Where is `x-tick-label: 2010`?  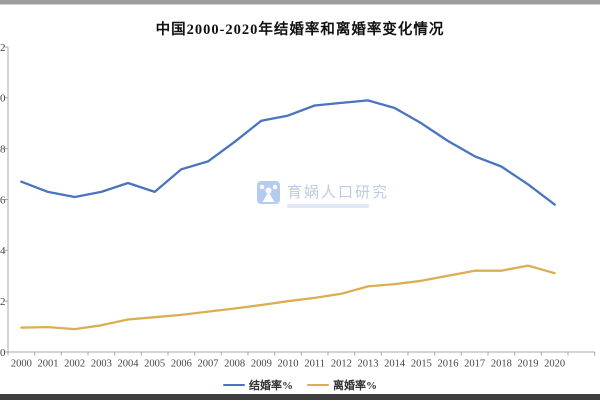
x-tick-label: 2010 is located at coordinates (287, 364).